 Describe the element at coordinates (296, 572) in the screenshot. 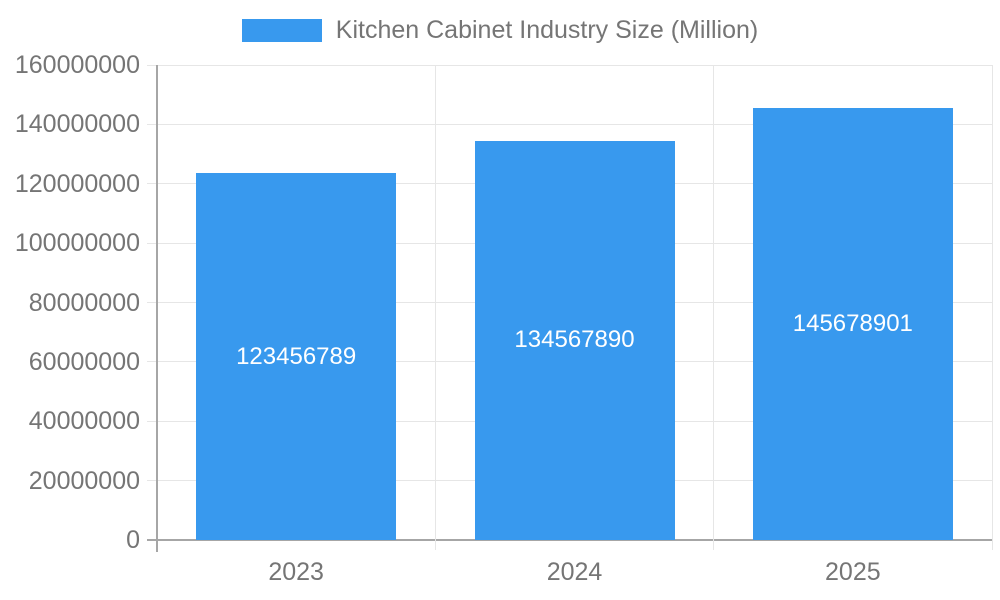

I see `x-tick-label: 2023` at that location.